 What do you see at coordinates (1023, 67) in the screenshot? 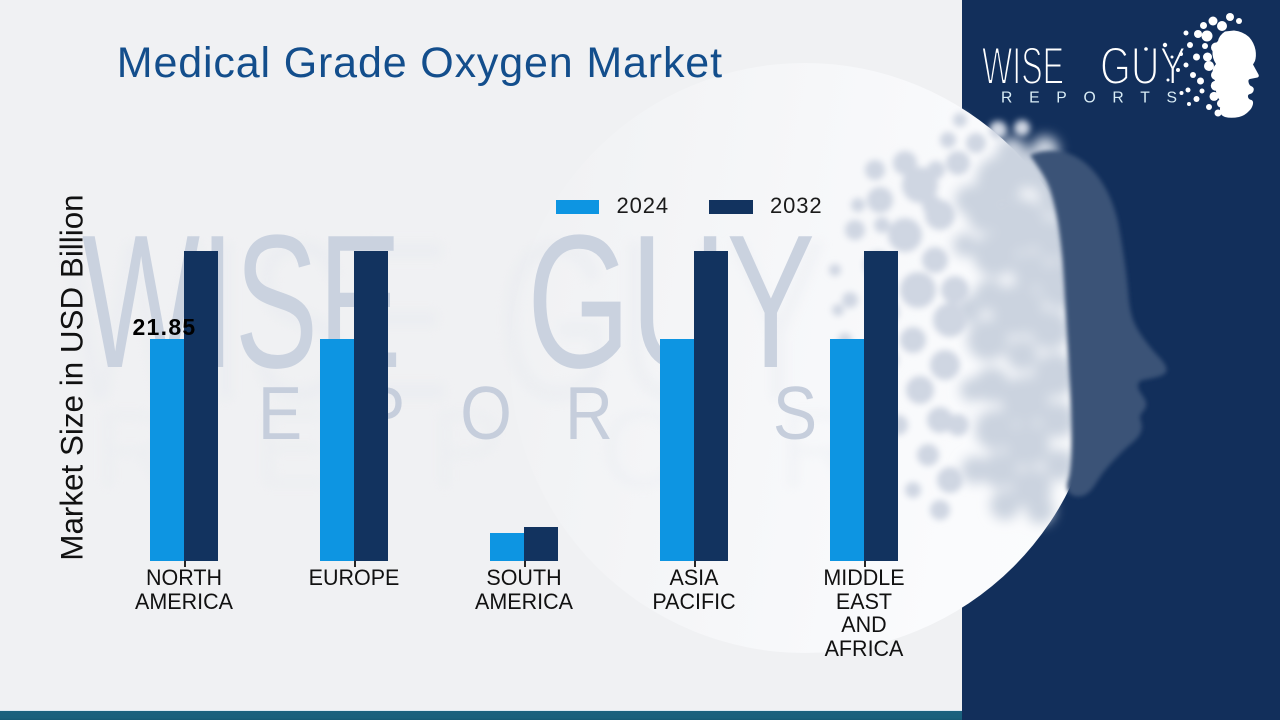
I see `svg-text: WISE` at bounding box center [1023, 67].